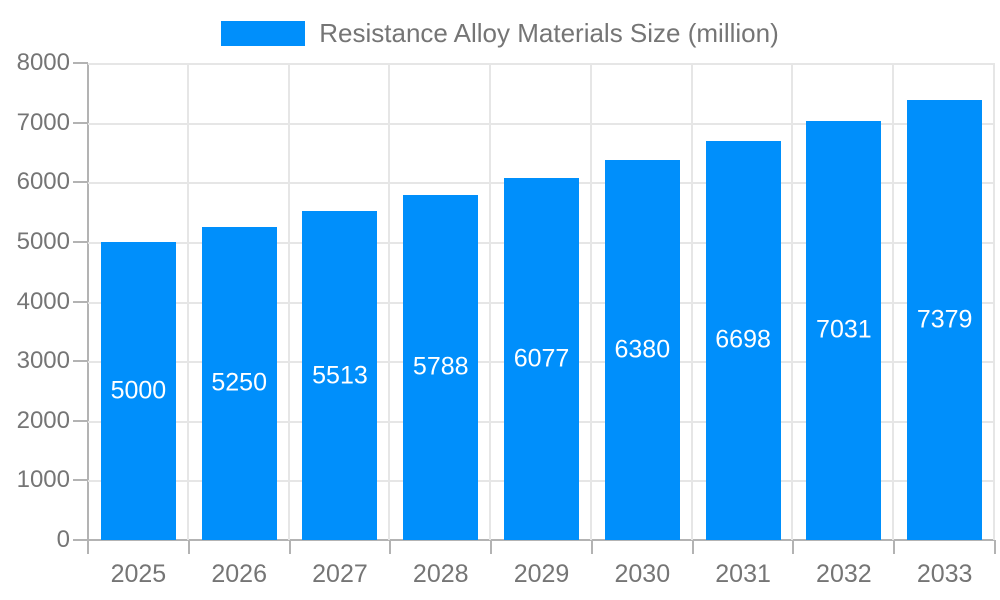 This screenshot has width=1000, height=600. I want to click on category-2028: 5788, so click(440, 301).